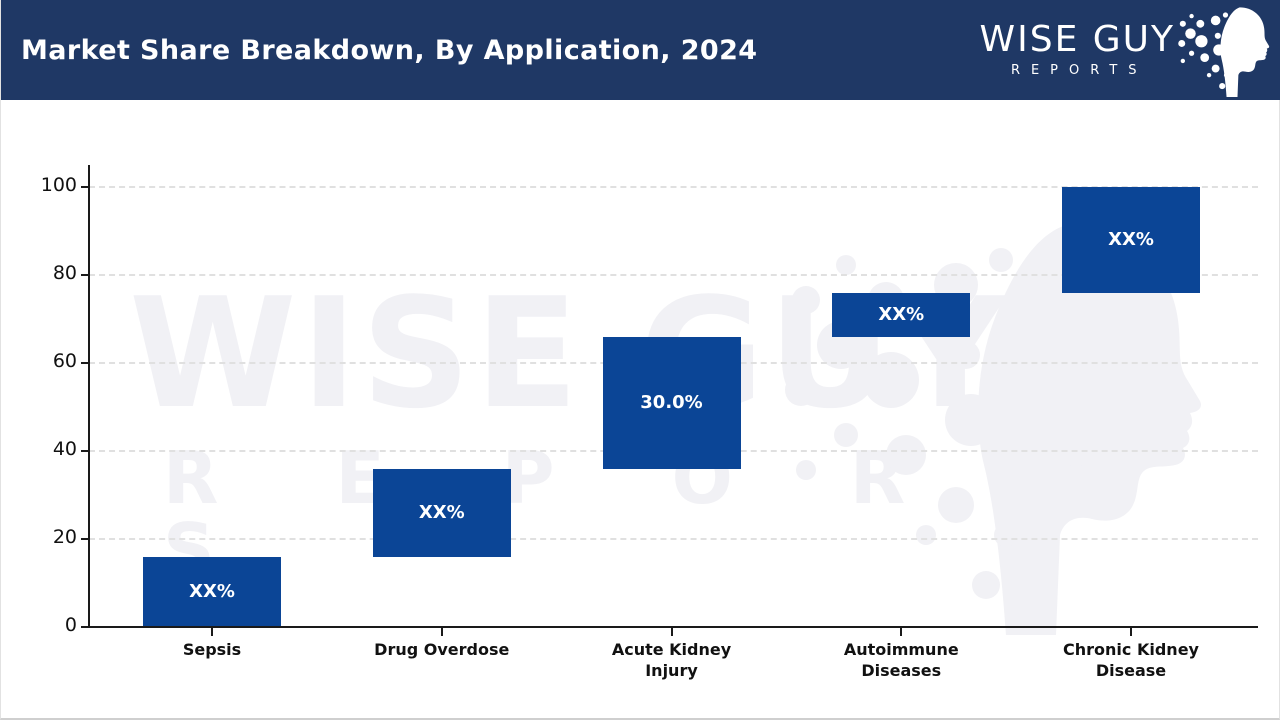 Image resolution: width=1280 pixels, height=720 pixels. What do you see at coordinates (442, 649) in the screenshot?
I see `x-category-label: Drug Overdose` at bounding box center [442, 649].